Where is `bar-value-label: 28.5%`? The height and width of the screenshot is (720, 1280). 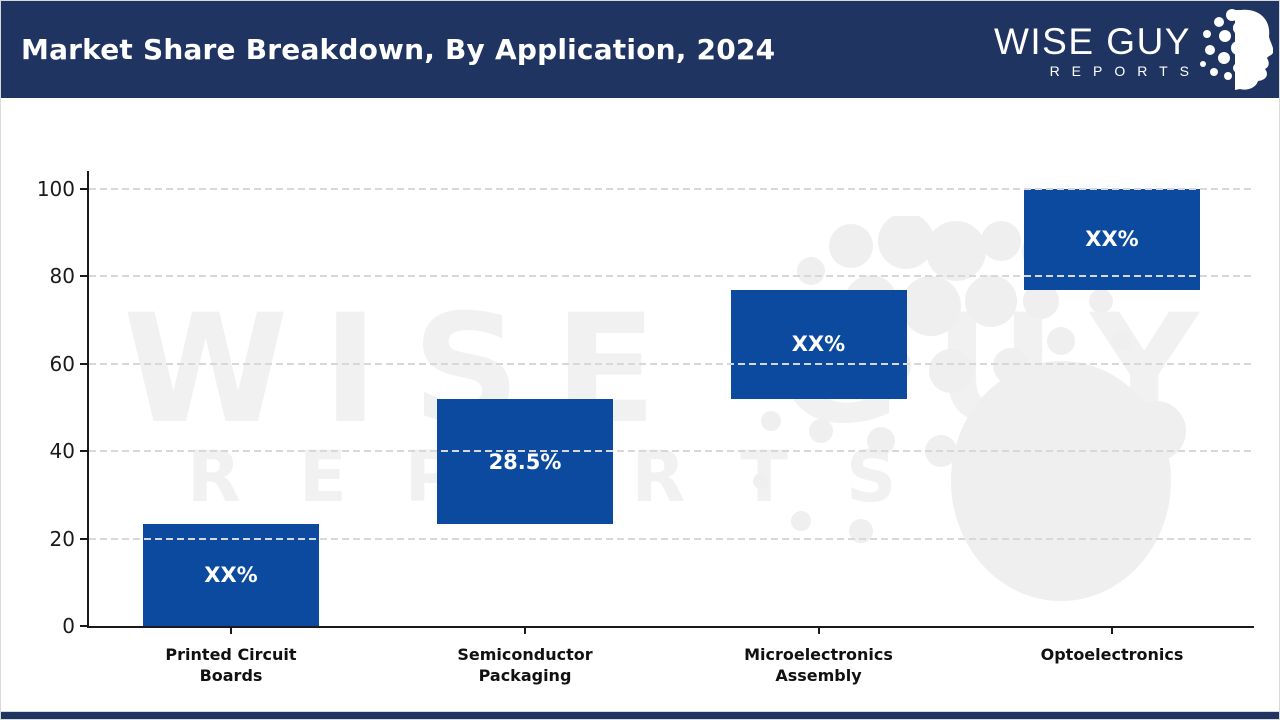
bar-value-label: 28.5% is located at coordinates (525, 461).